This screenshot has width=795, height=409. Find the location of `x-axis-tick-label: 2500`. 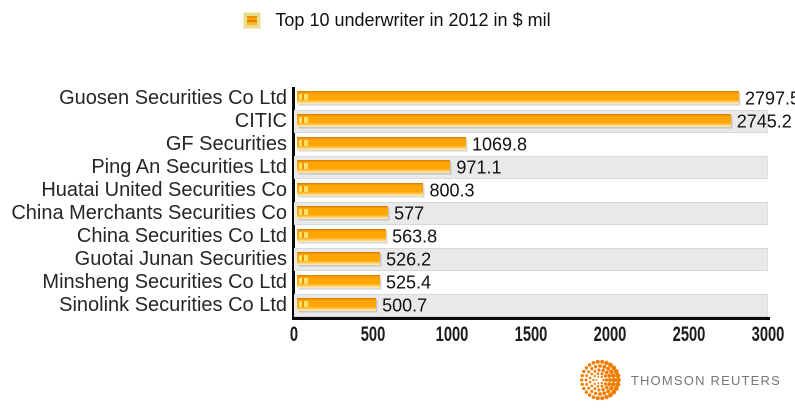

x-axis-tick-label: 2500 is located at coordinates (689, 334).